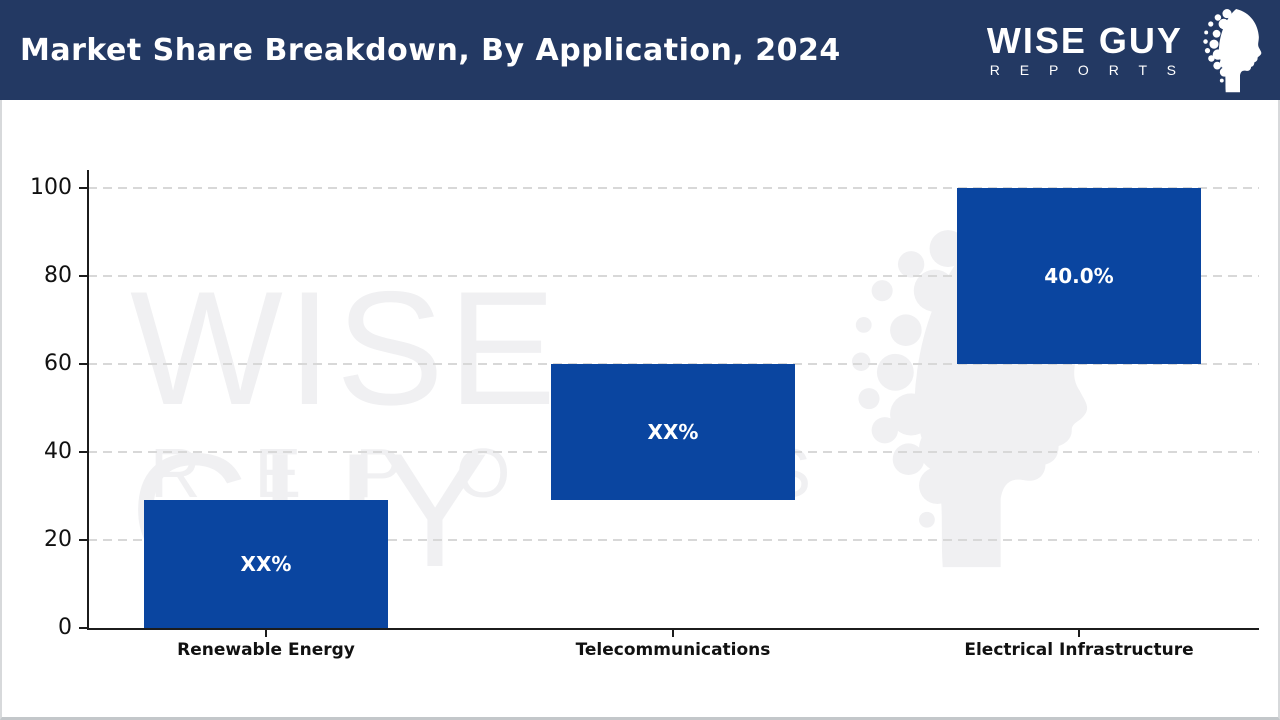 This screenshot has width=1280, height=720. I want to click on bar-value-label: 40.0%, so click(1079, 276).